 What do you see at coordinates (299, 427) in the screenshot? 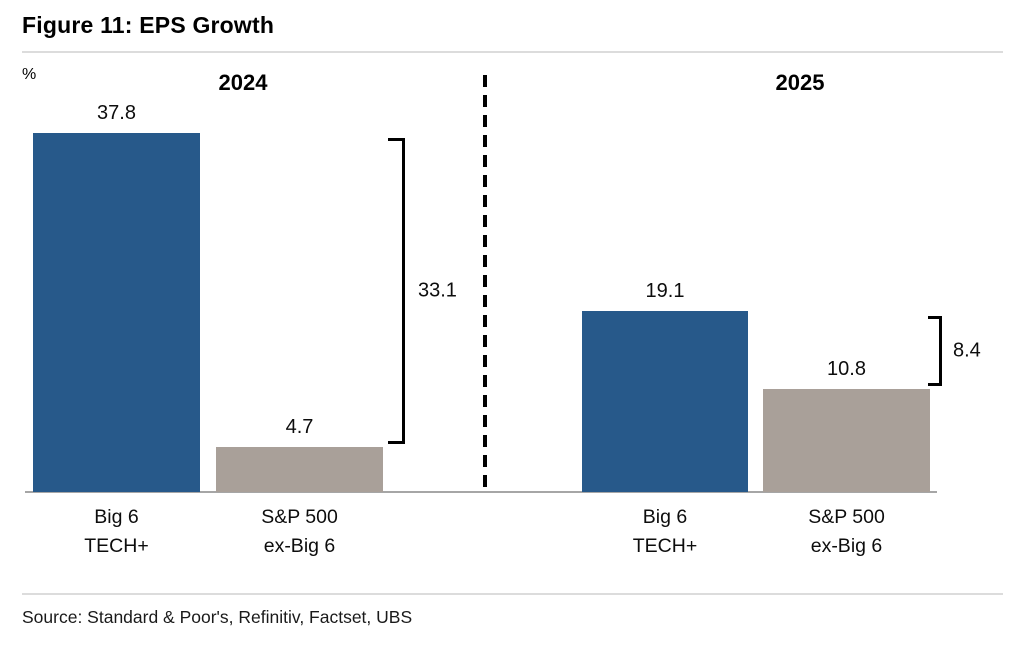
I see `value-label-2024-sp500: 4.7` at bounding box center [299, 427].